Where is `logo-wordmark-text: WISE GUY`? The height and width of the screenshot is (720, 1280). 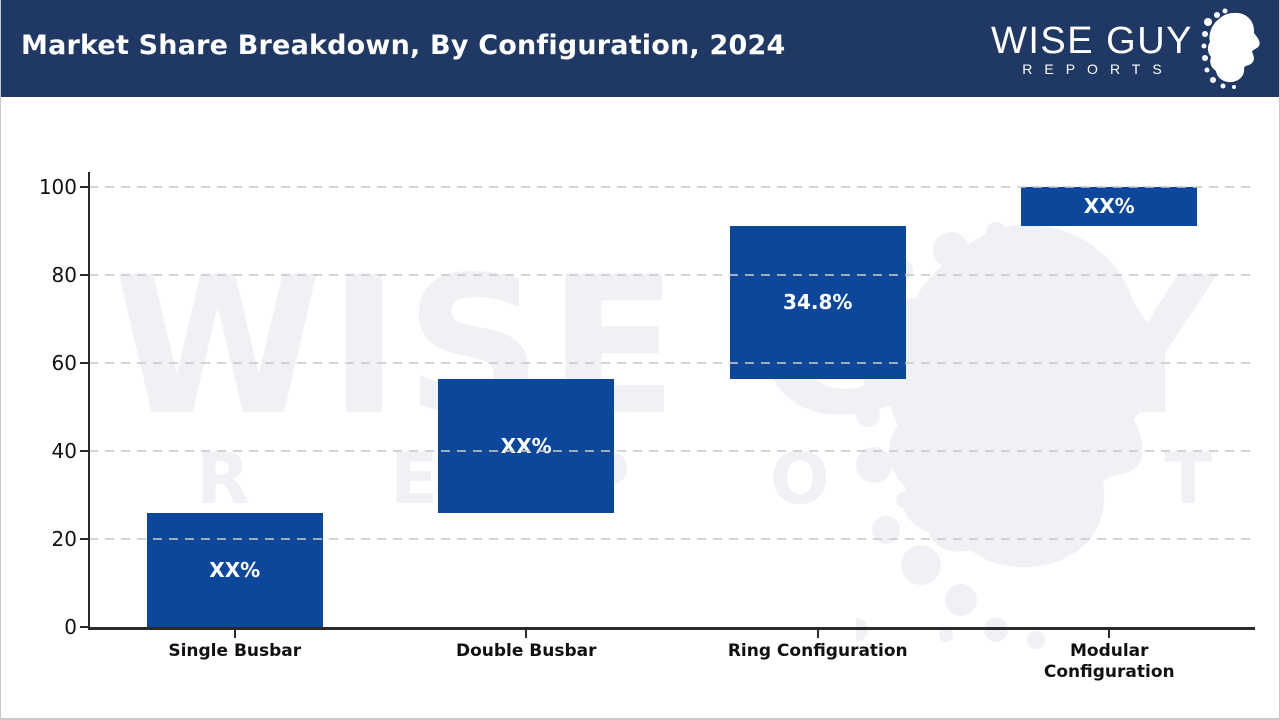 logo-wordmark-text: WISE GUY is located at coordinates (1091, 41).